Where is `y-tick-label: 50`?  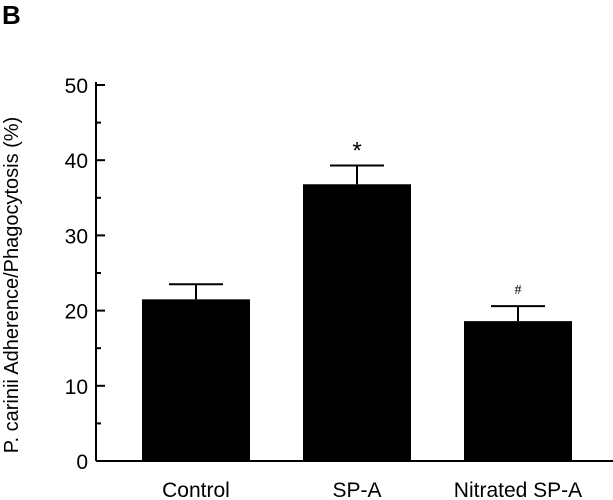
y-tick-label: 50 is located at coordinates (76, 86).